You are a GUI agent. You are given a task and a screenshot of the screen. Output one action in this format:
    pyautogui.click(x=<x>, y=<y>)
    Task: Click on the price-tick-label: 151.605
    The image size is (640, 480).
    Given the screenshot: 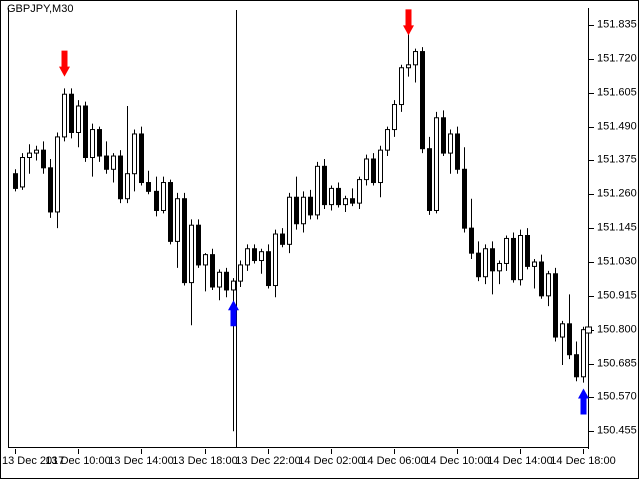 What is the action you would take?
    pyautogui.click(x=617, y=92)
    